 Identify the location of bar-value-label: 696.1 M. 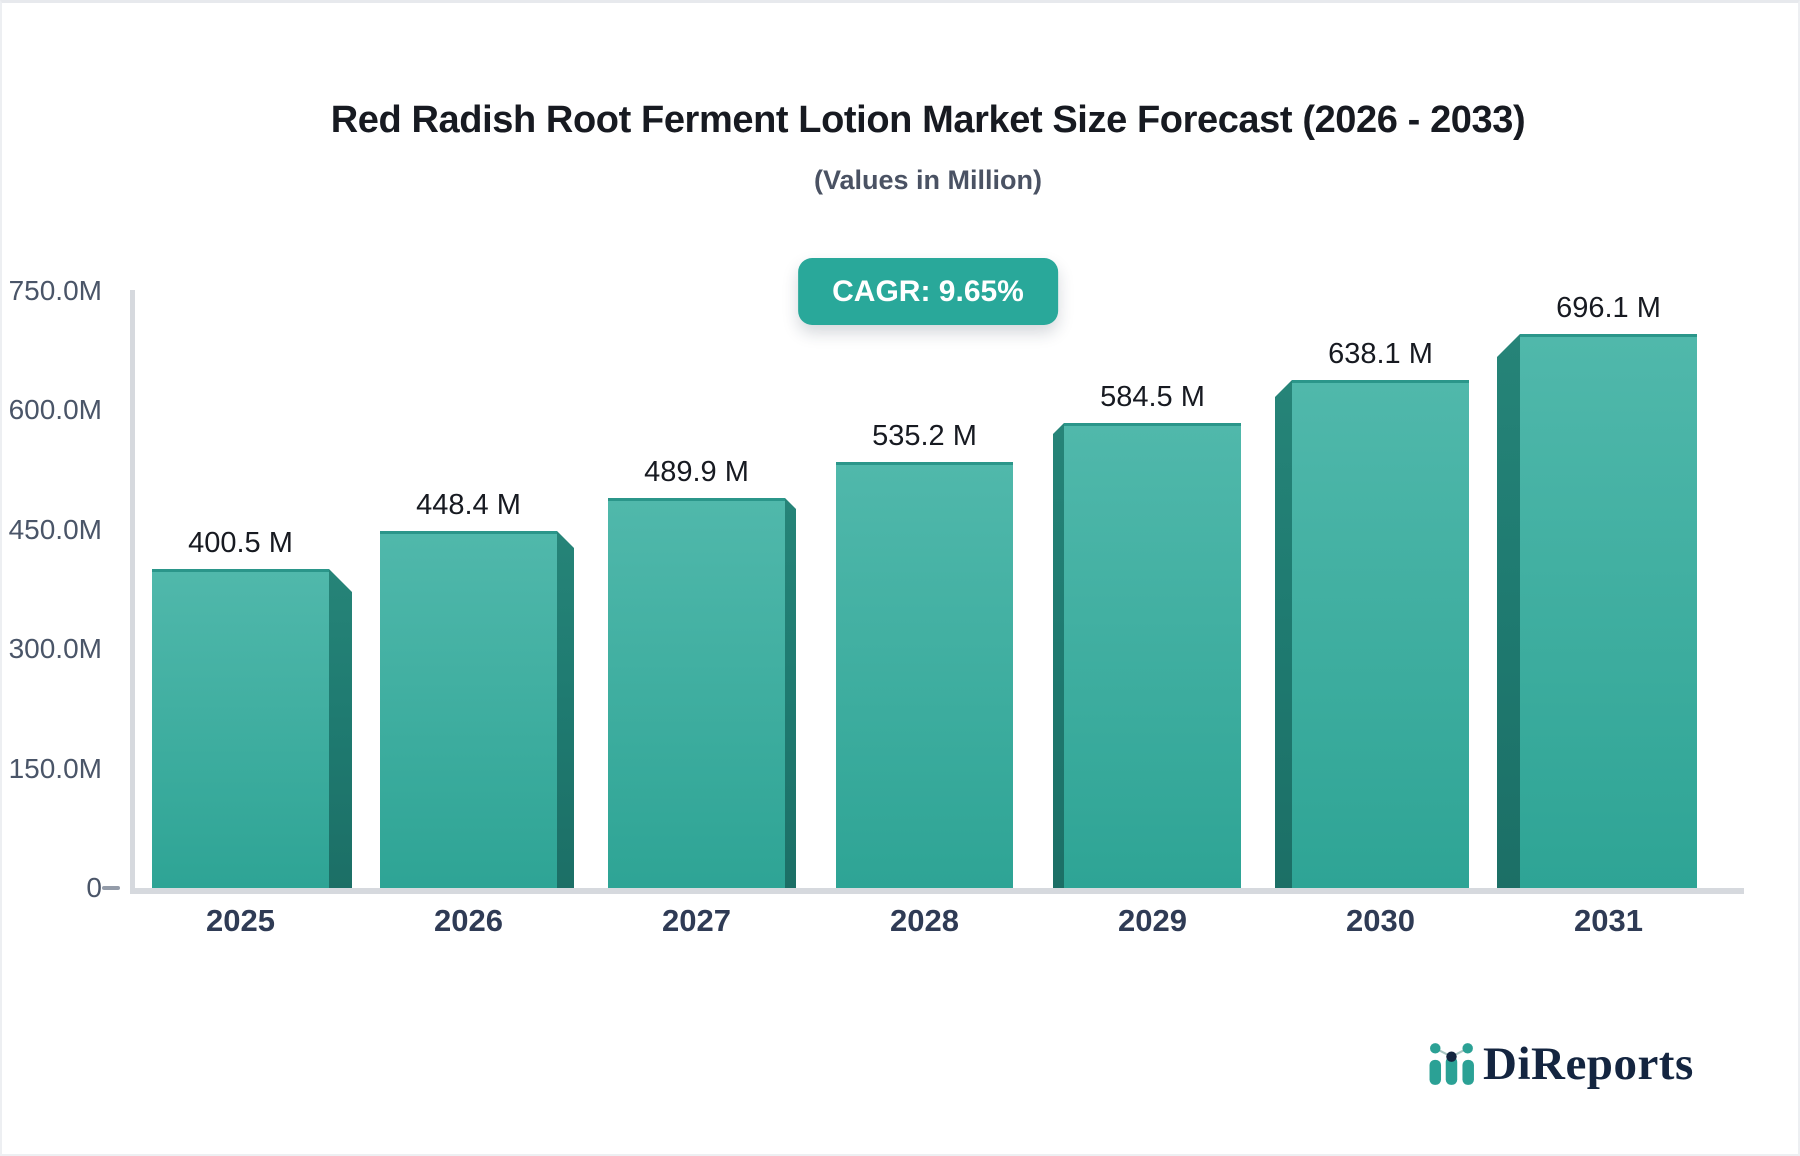
(1608, 308).